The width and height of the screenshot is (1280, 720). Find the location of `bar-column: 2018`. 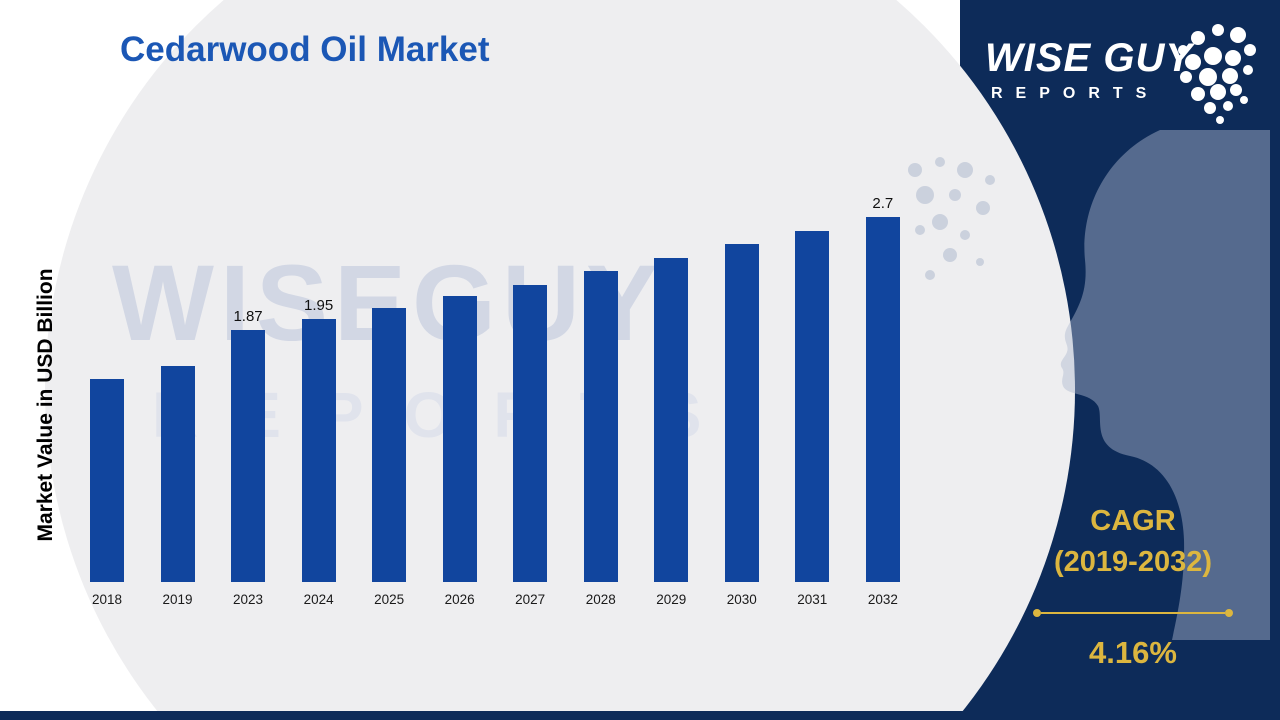

bar-column: 2018 is located at coordinates (107, 384).